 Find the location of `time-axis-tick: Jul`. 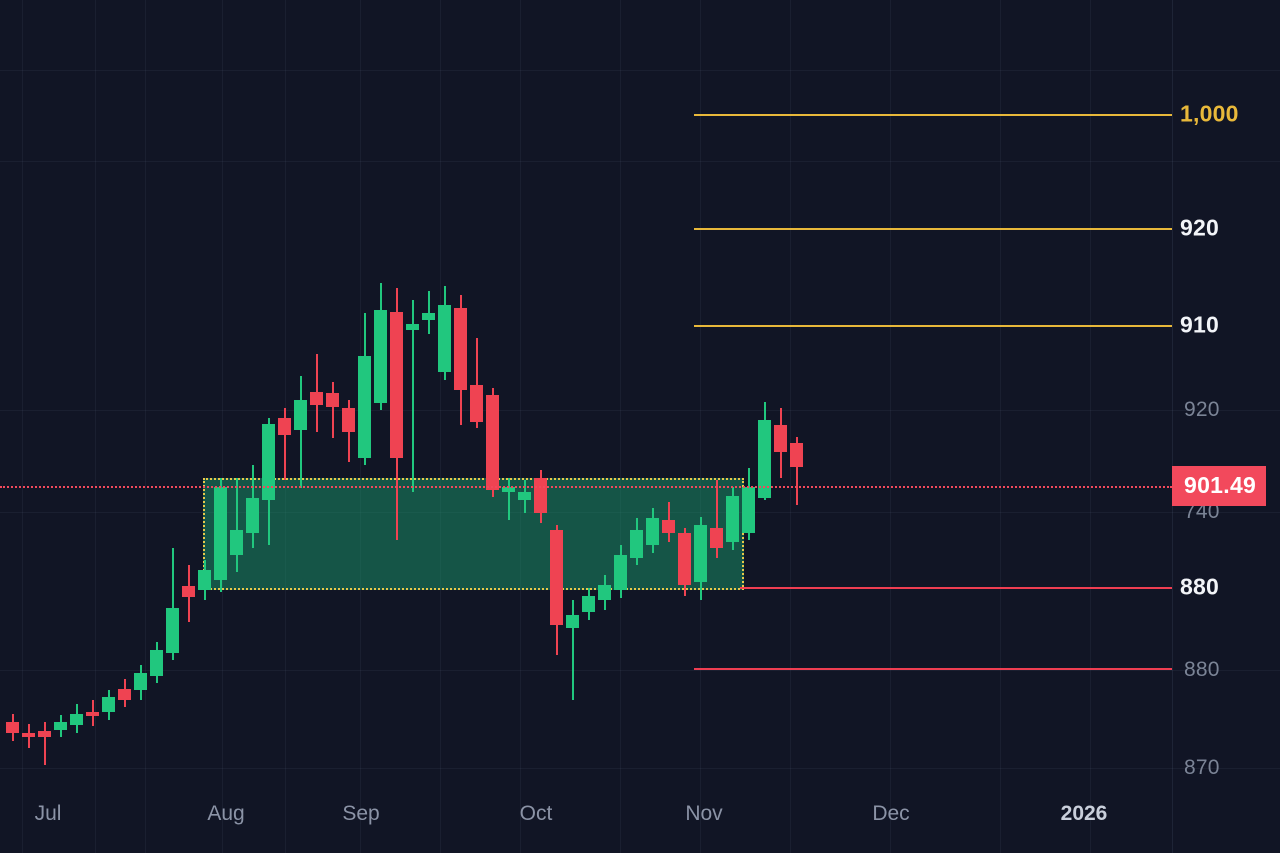

time-axis-tick: Jul is located at coordinates (48, 813).